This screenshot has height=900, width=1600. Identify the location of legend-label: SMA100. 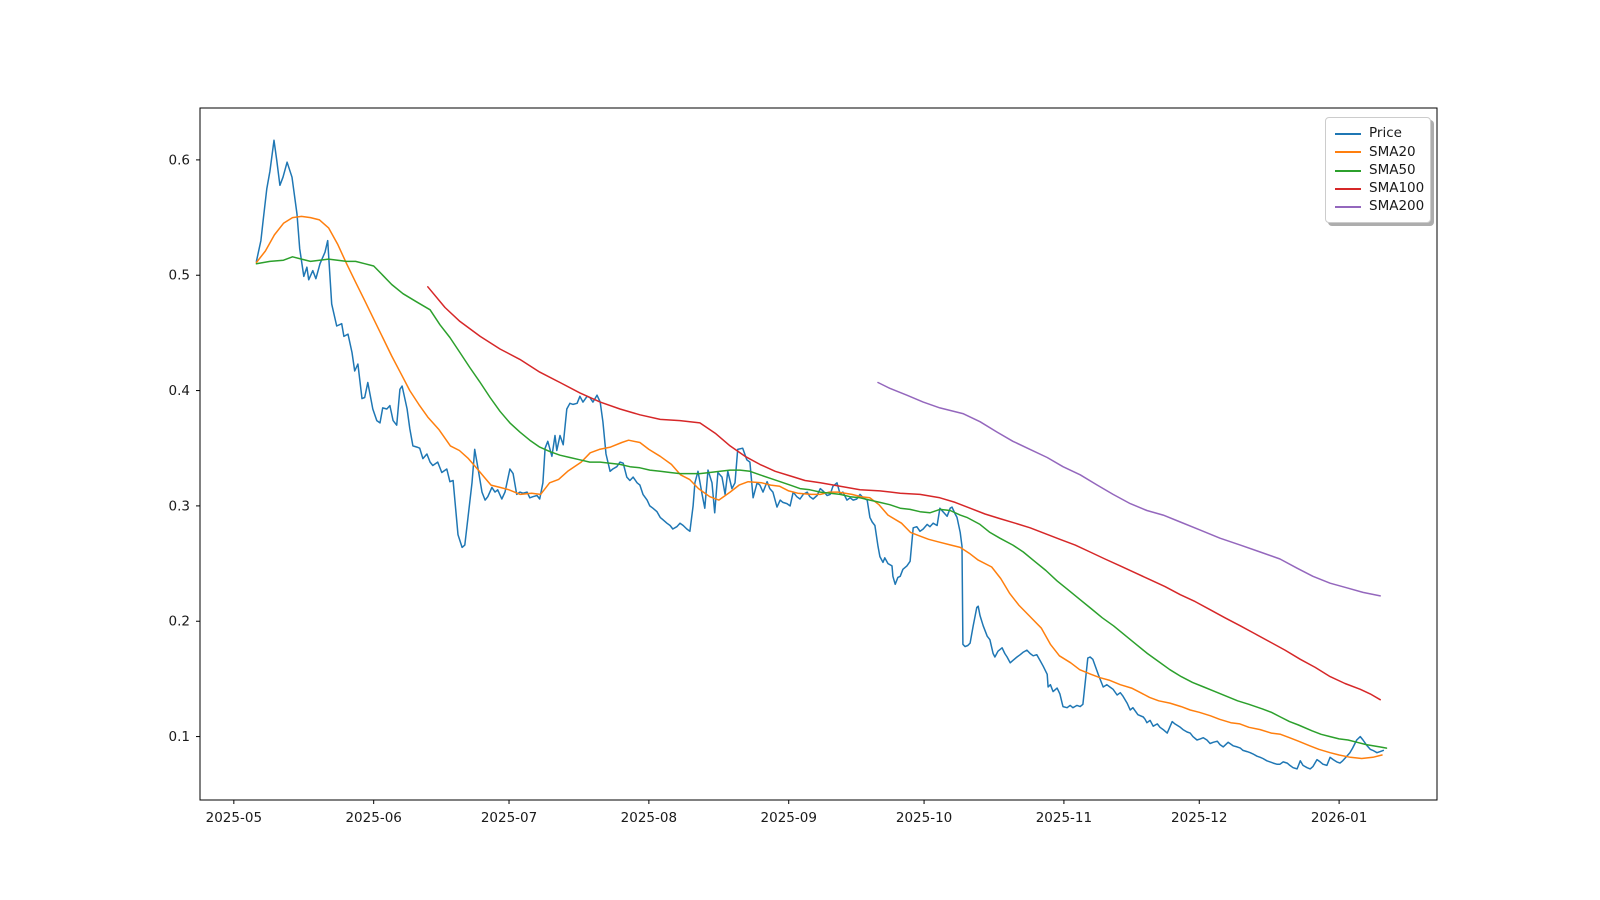
(1397, 187).